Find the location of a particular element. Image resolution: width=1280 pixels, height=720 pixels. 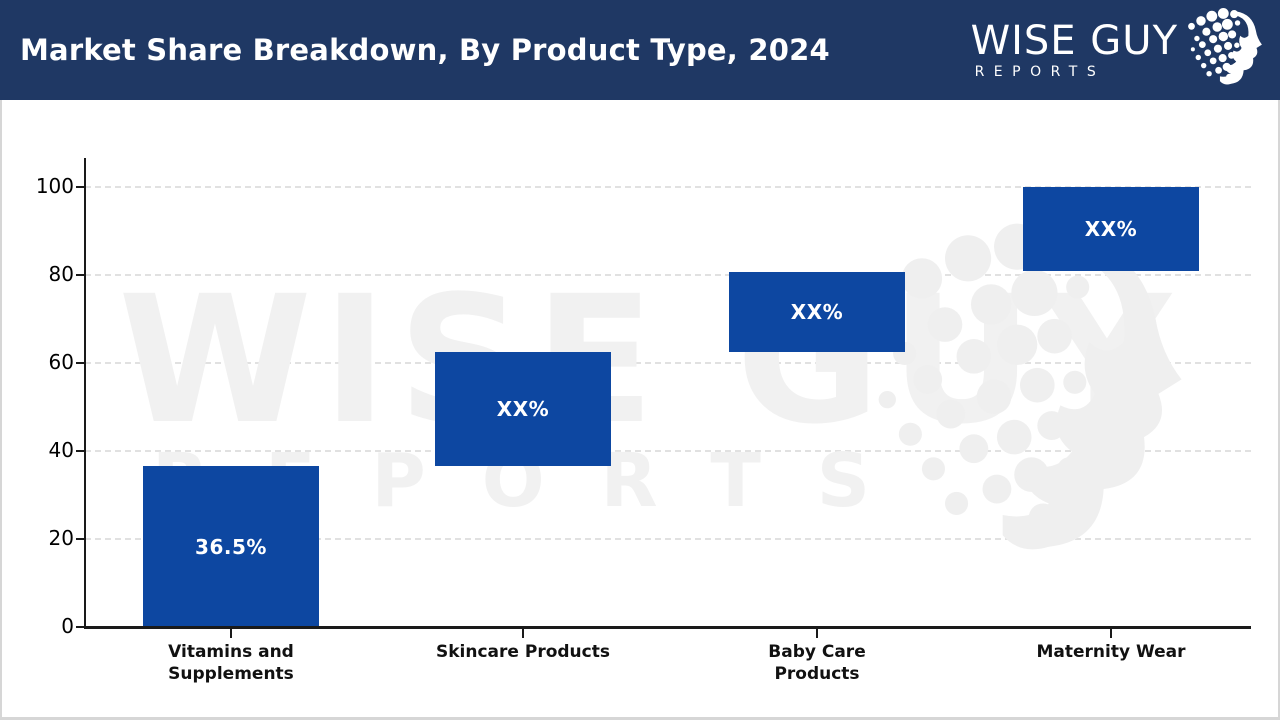

bar-value-label: 36.5% is located at coordinates (231, 546).